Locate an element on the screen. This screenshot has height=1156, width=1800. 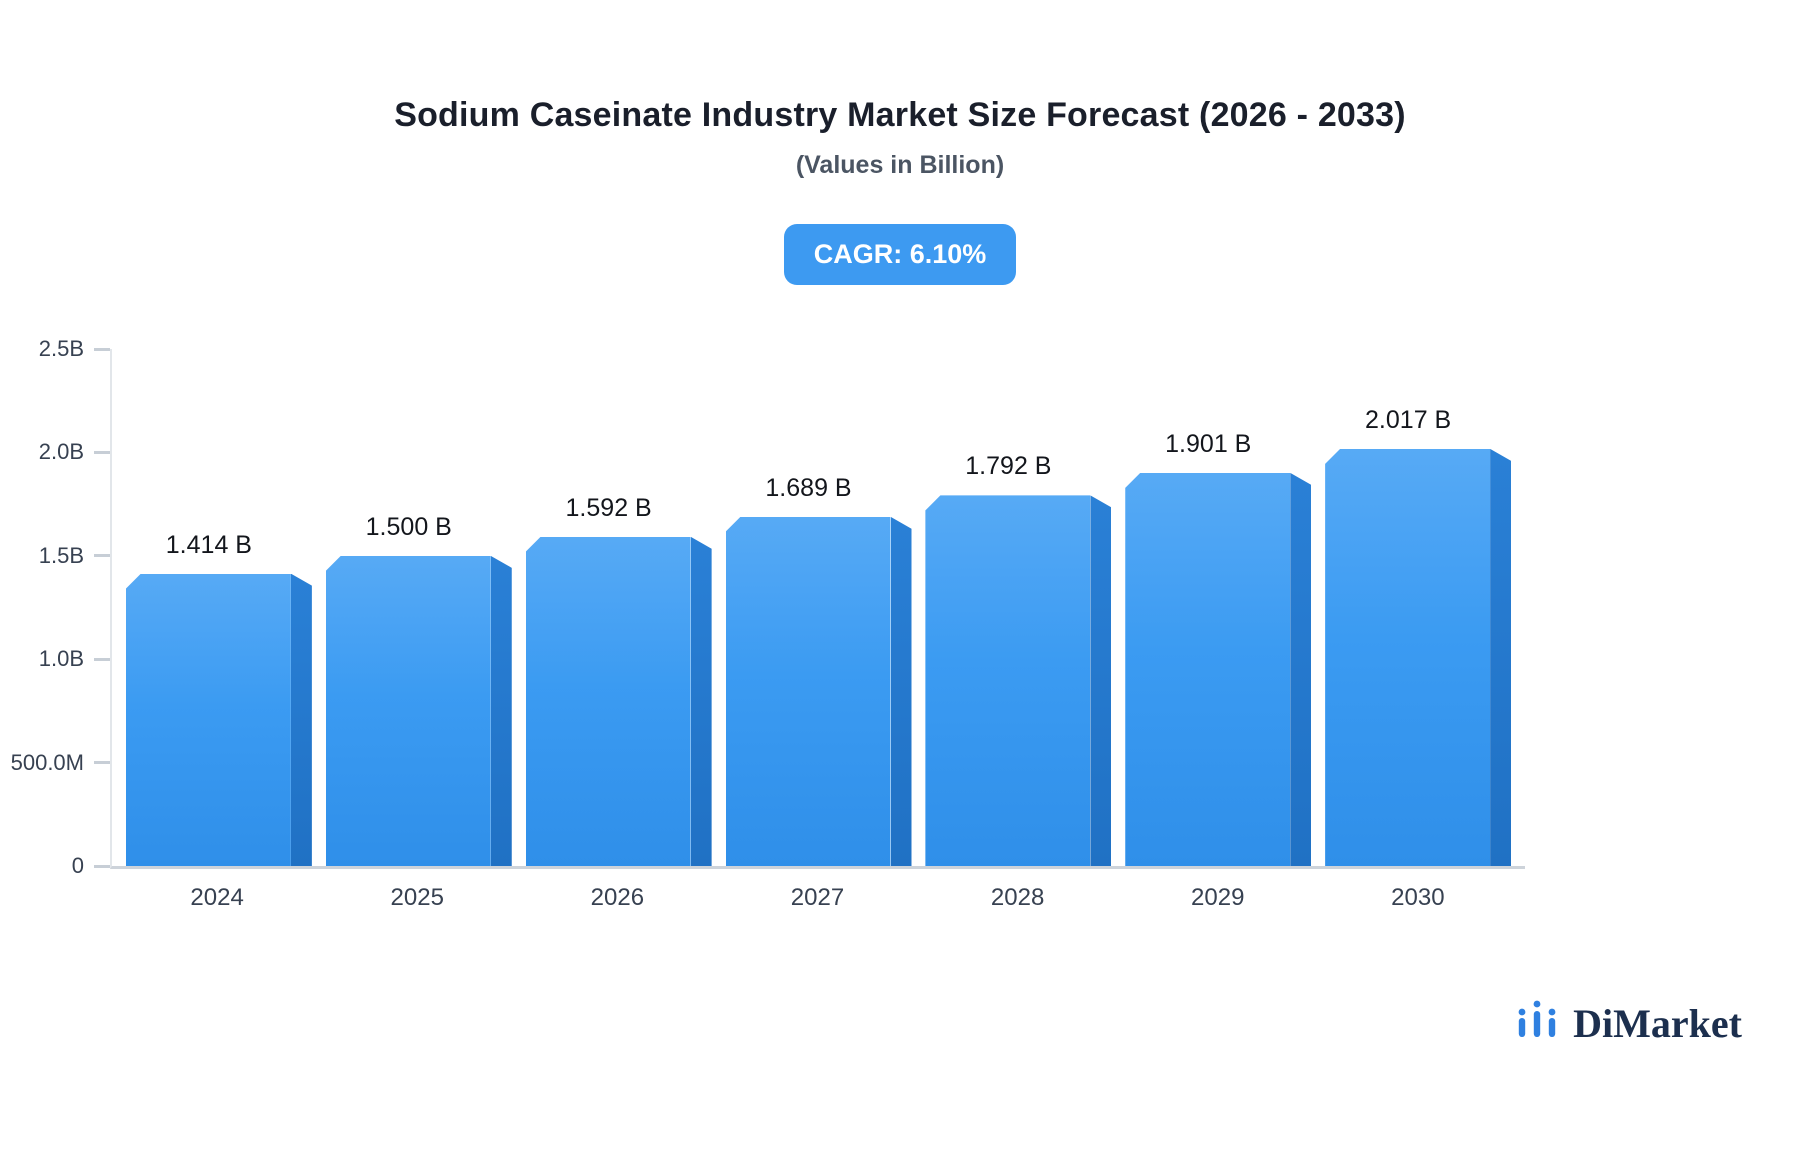
y-axis-tick: 0 is located at coordinates (91, 866).